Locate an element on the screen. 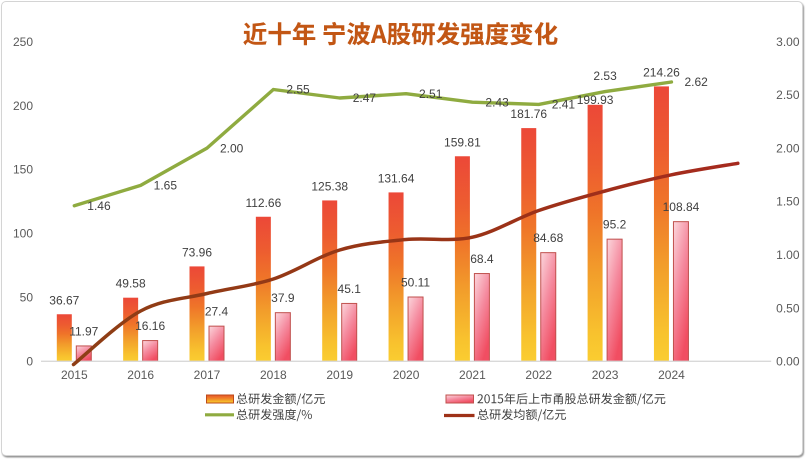 Image resolution: width=806 pixels, height=459 pixels. svg-text: 16.16 is located at coordinates (150, 326).